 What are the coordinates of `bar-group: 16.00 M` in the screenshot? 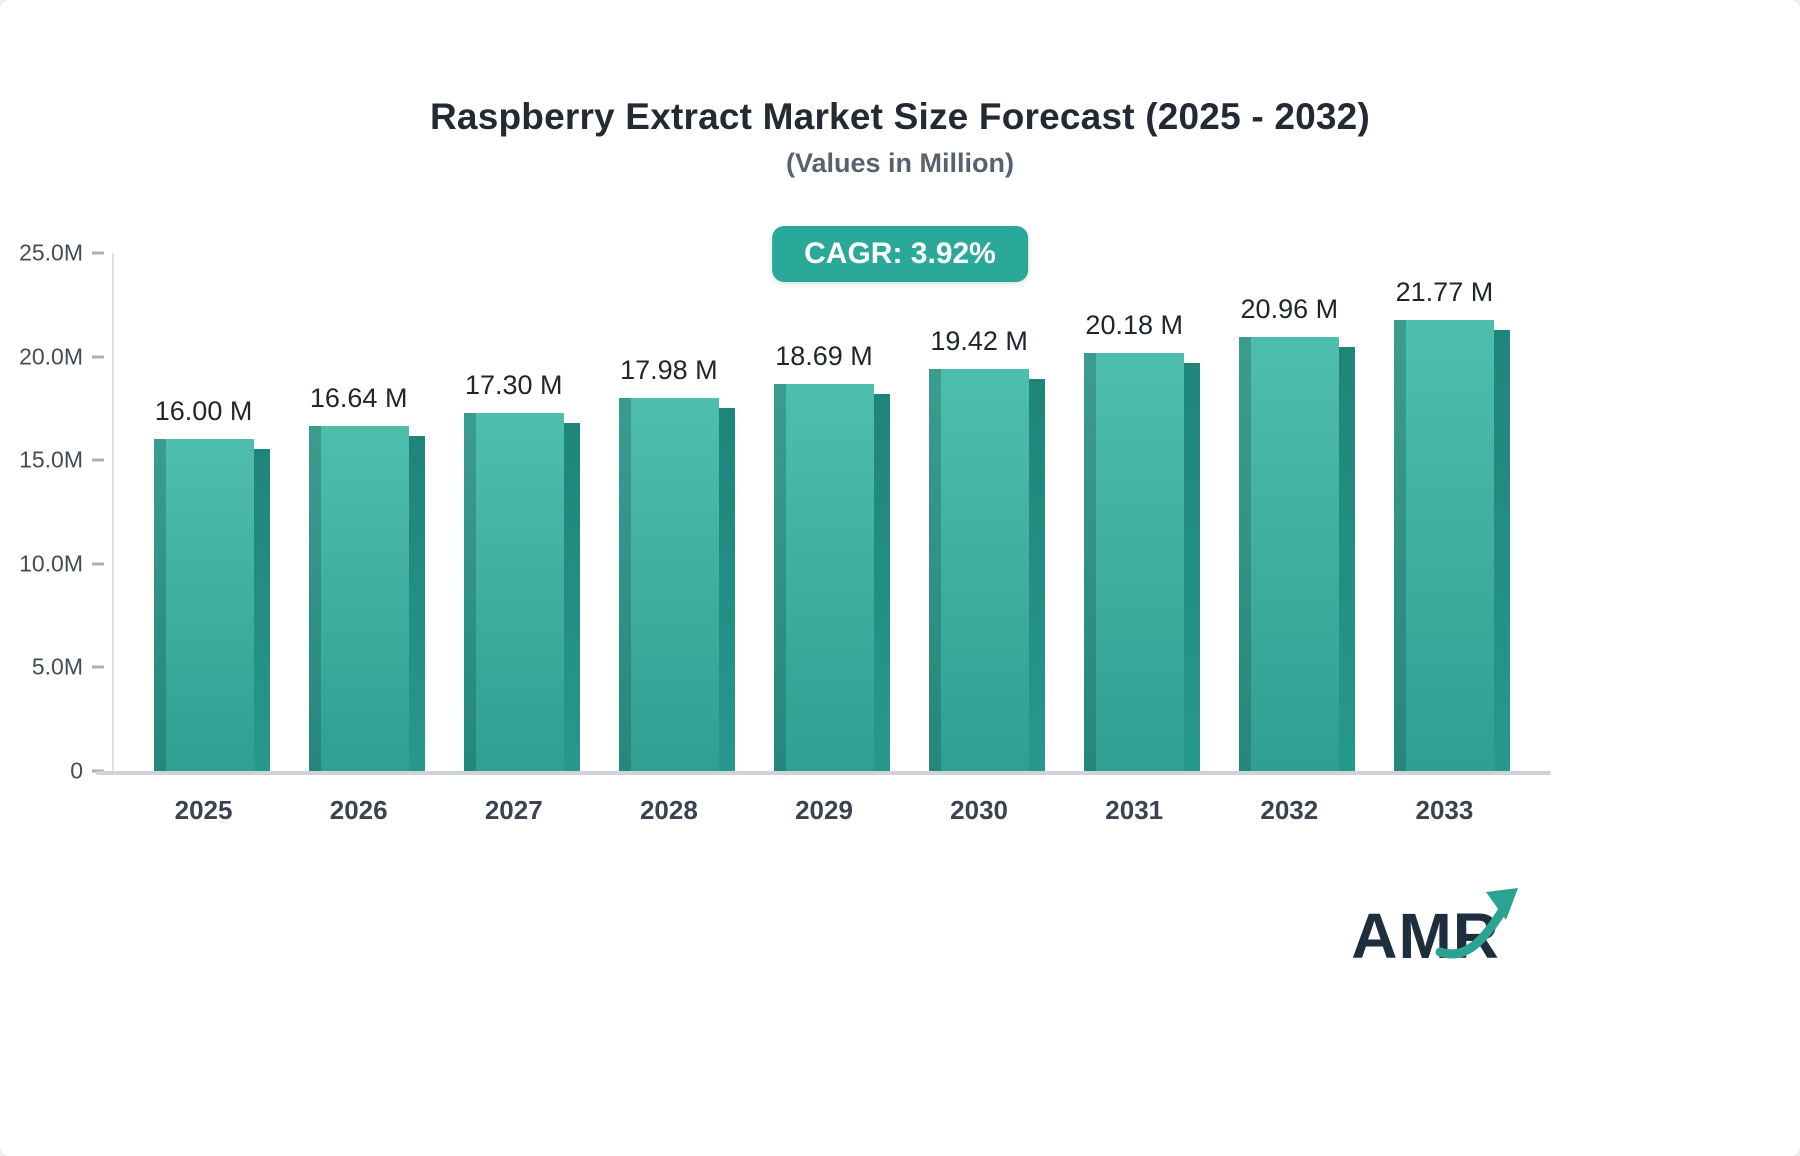 It's located at (203, 512).